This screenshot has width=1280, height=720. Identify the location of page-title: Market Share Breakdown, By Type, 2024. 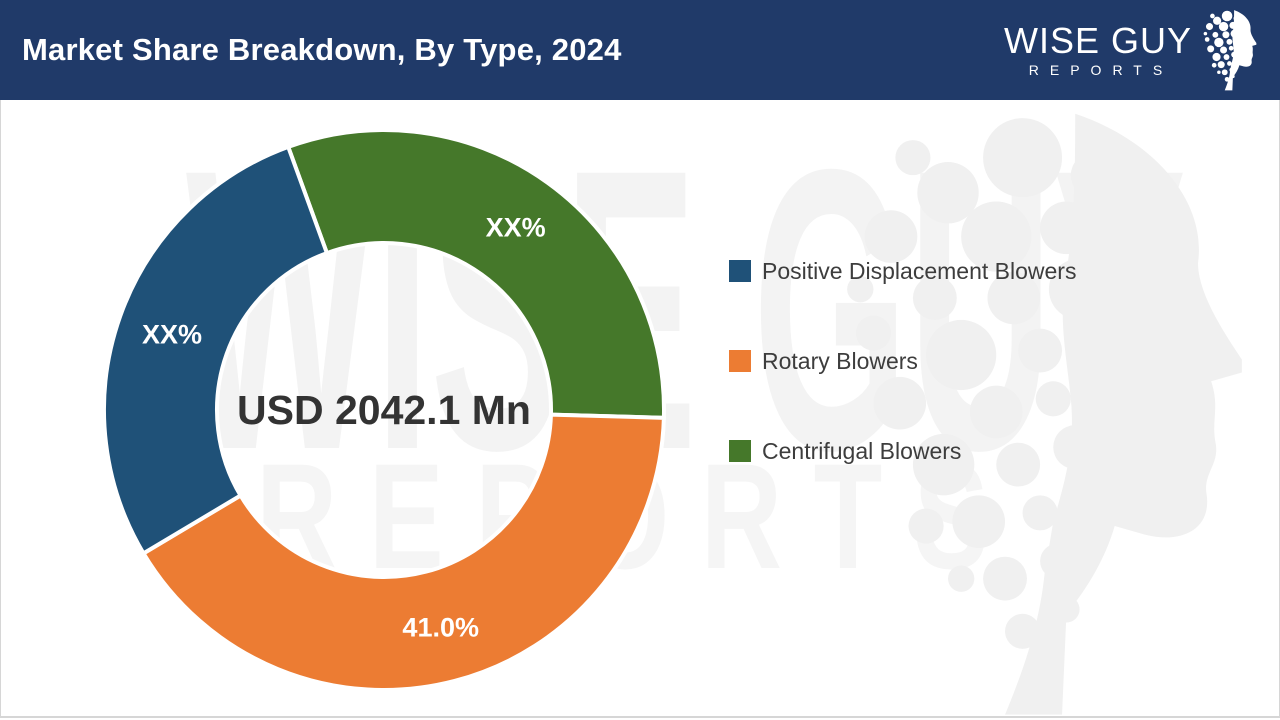
(322, 49).